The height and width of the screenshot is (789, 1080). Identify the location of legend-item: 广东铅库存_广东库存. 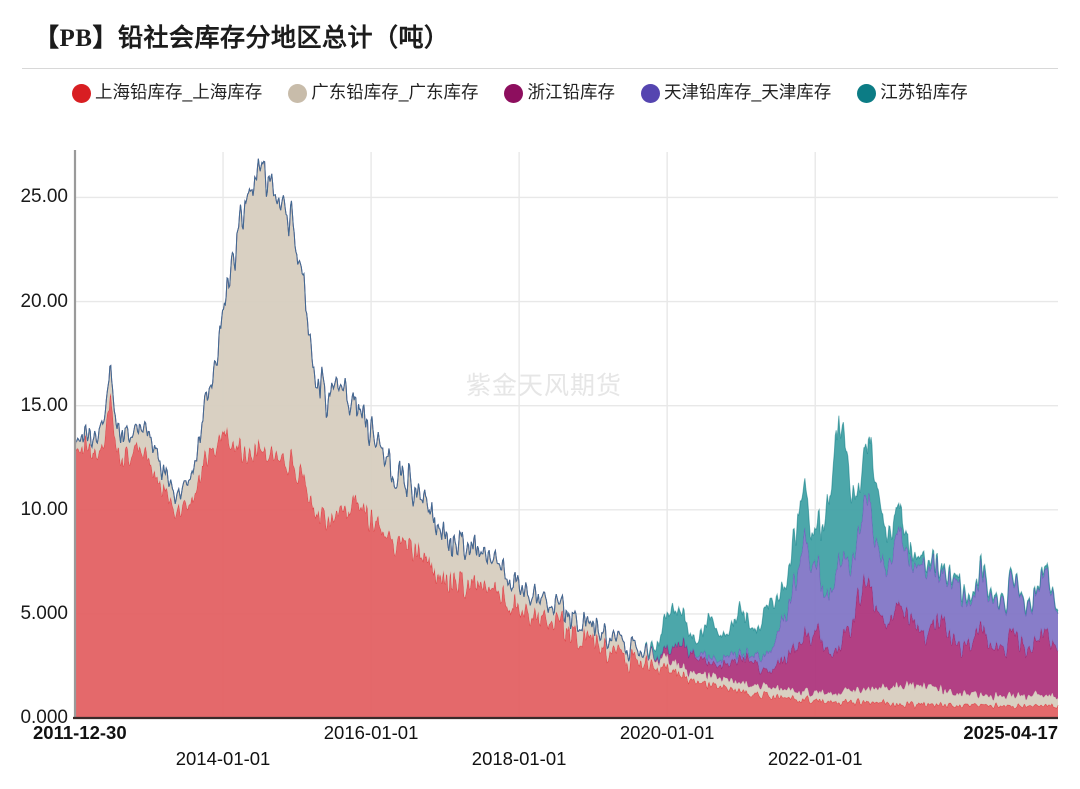
(383, 93).